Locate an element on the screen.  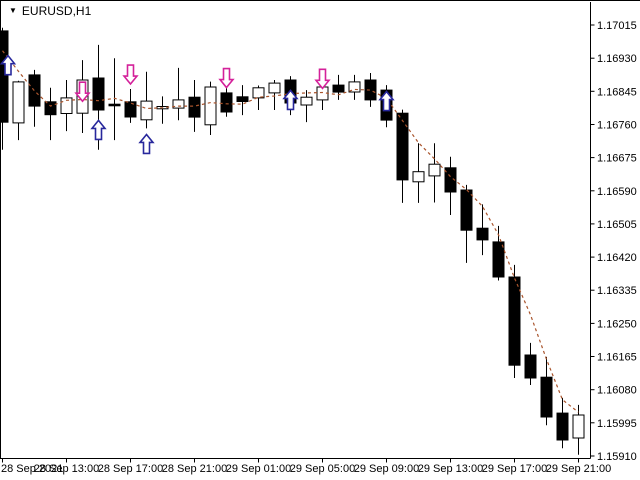
y-axis-label: 1.16845 is located at coordinates (617, 92).